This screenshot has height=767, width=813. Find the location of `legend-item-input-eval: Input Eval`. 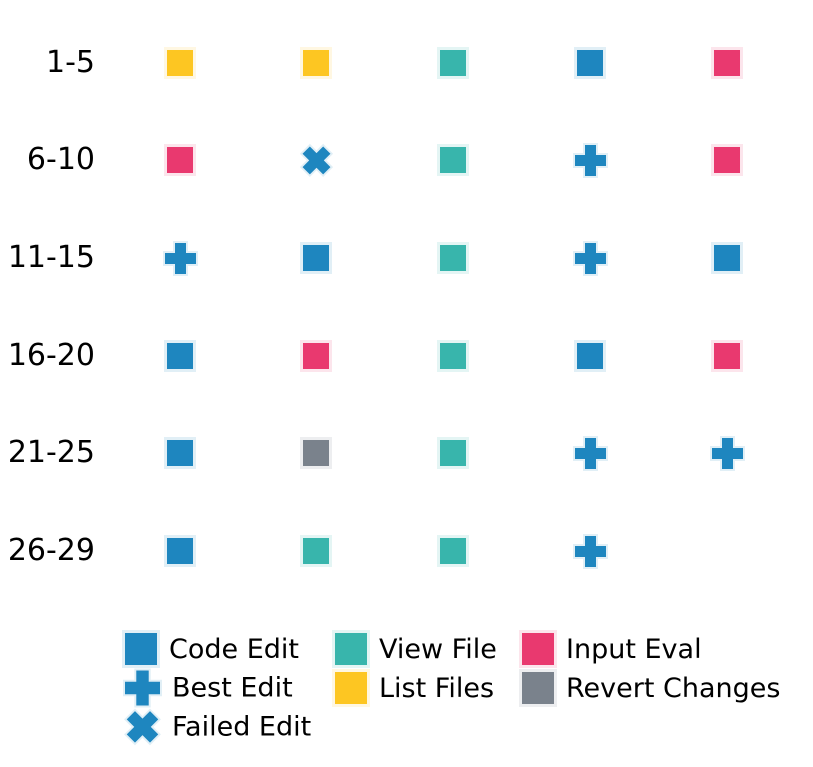

legend-item-input-eval: Input Eval is located at coordinates (612, 649).